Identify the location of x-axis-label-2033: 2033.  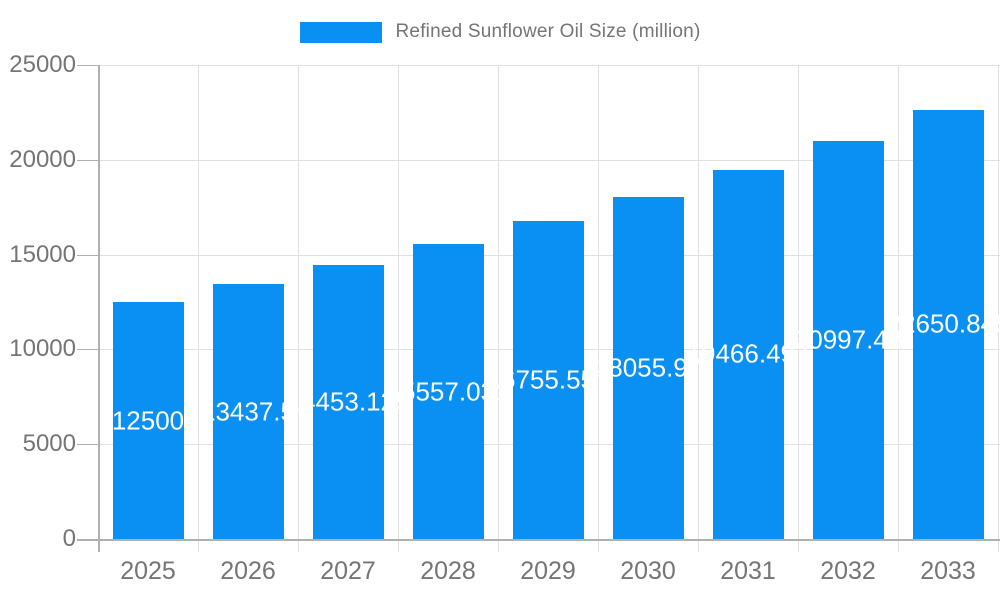
(948, 571).